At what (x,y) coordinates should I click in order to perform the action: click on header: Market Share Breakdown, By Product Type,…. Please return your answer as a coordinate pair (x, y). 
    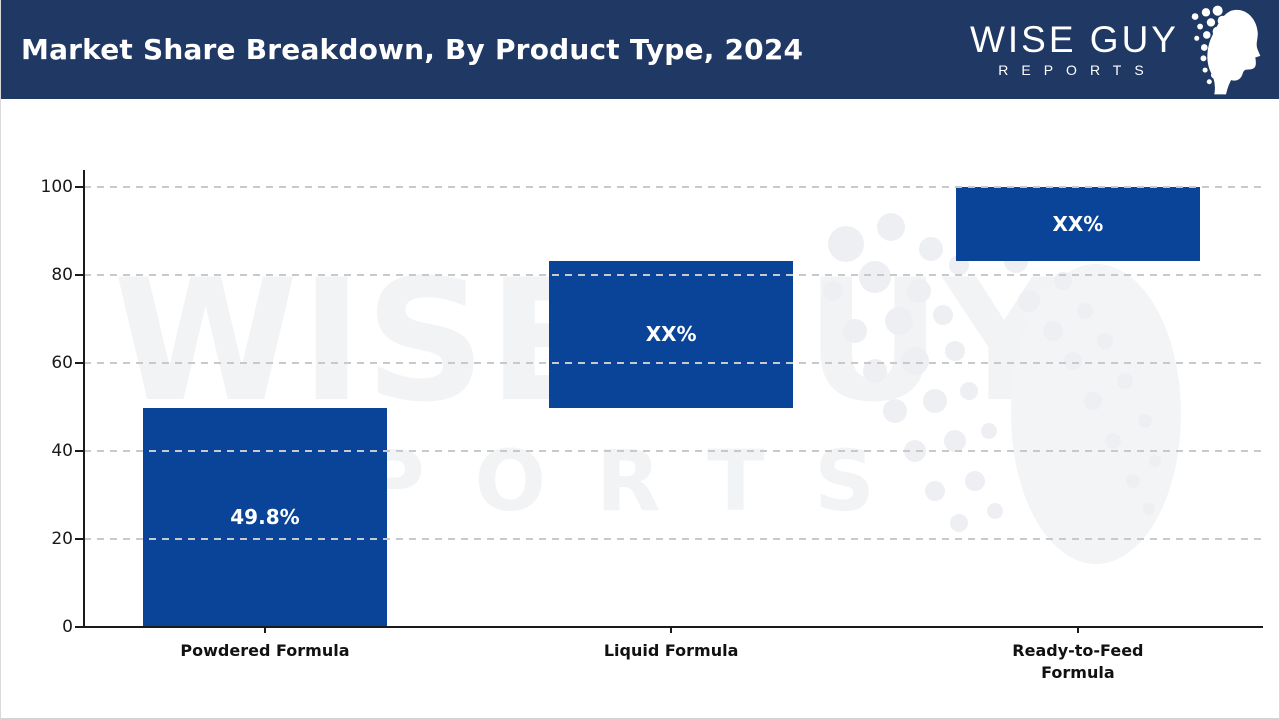
    Looking at the image, I should click on (640, 49).